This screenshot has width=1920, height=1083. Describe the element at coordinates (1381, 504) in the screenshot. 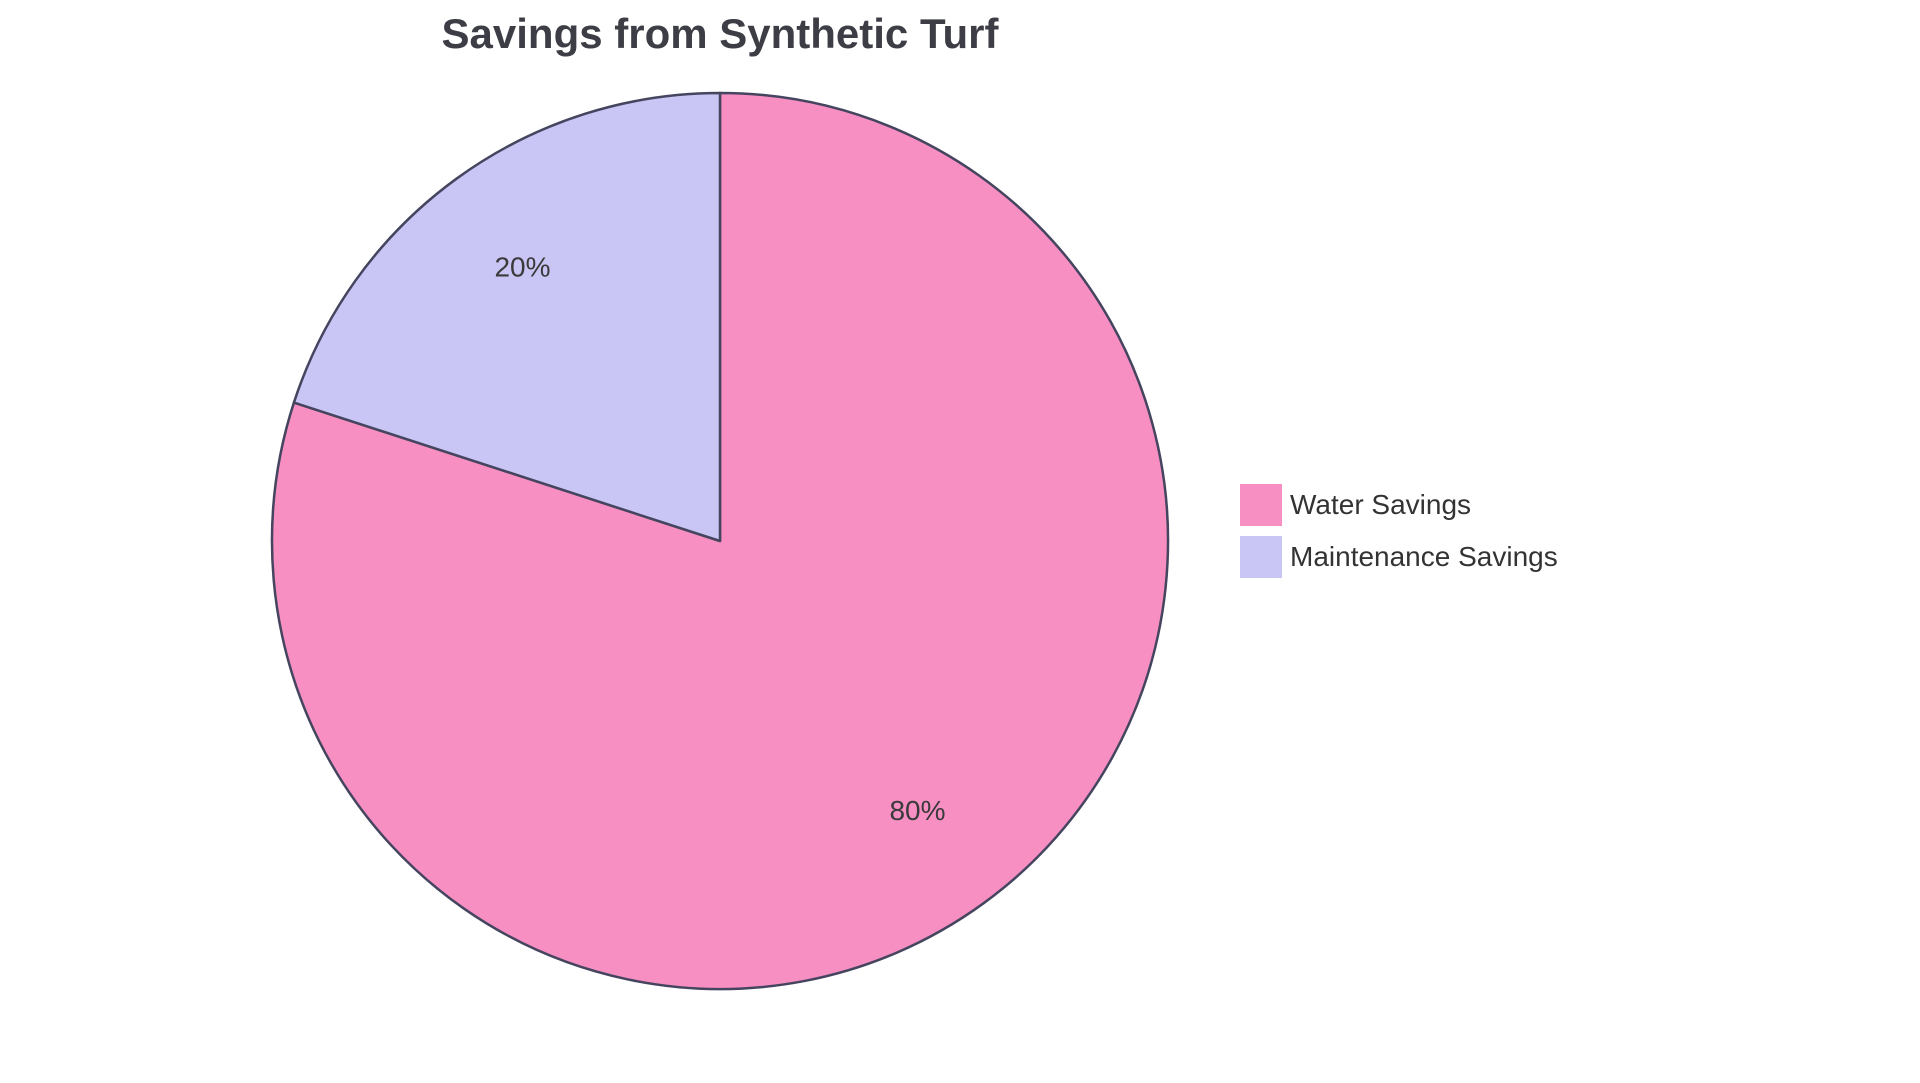

I see `legend-label-water-savings: Water Savings` at that location.